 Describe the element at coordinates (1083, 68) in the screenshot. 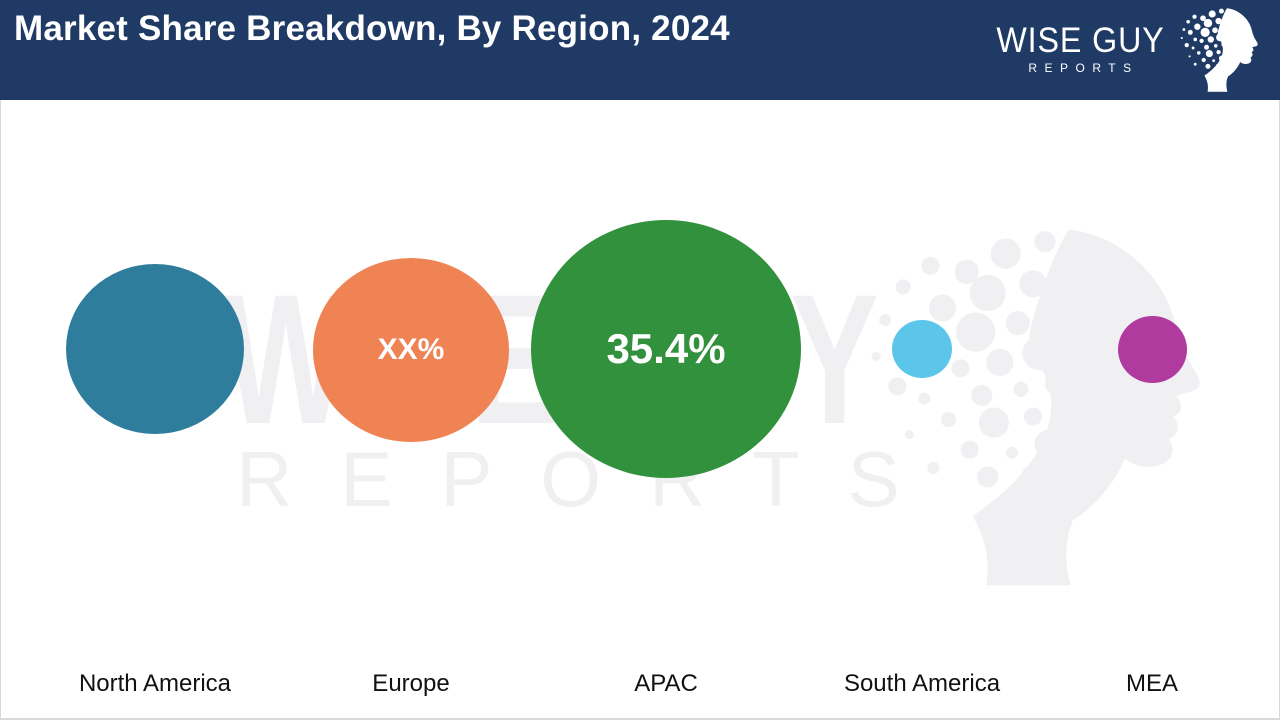

I see `logo-wordmark-line2: REPORTS` at that location.